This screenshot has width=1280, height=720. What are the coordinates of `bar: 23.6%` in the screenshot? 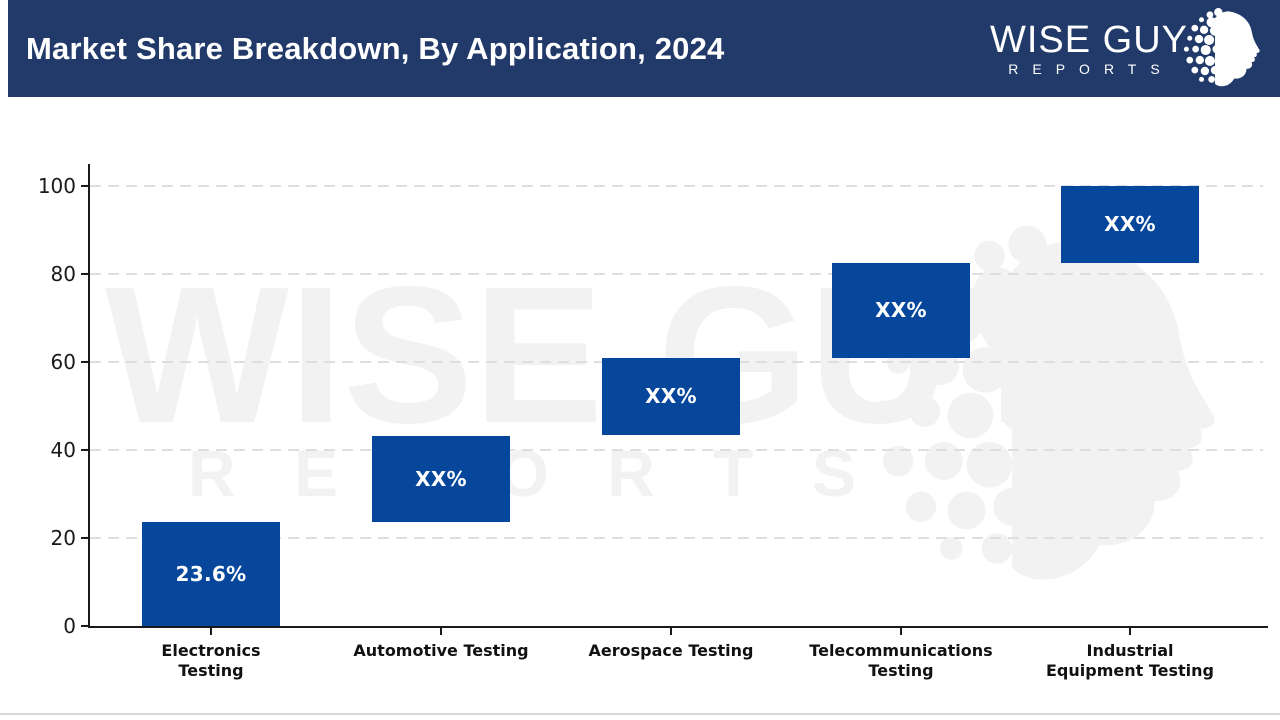 It's located at (211, 574).